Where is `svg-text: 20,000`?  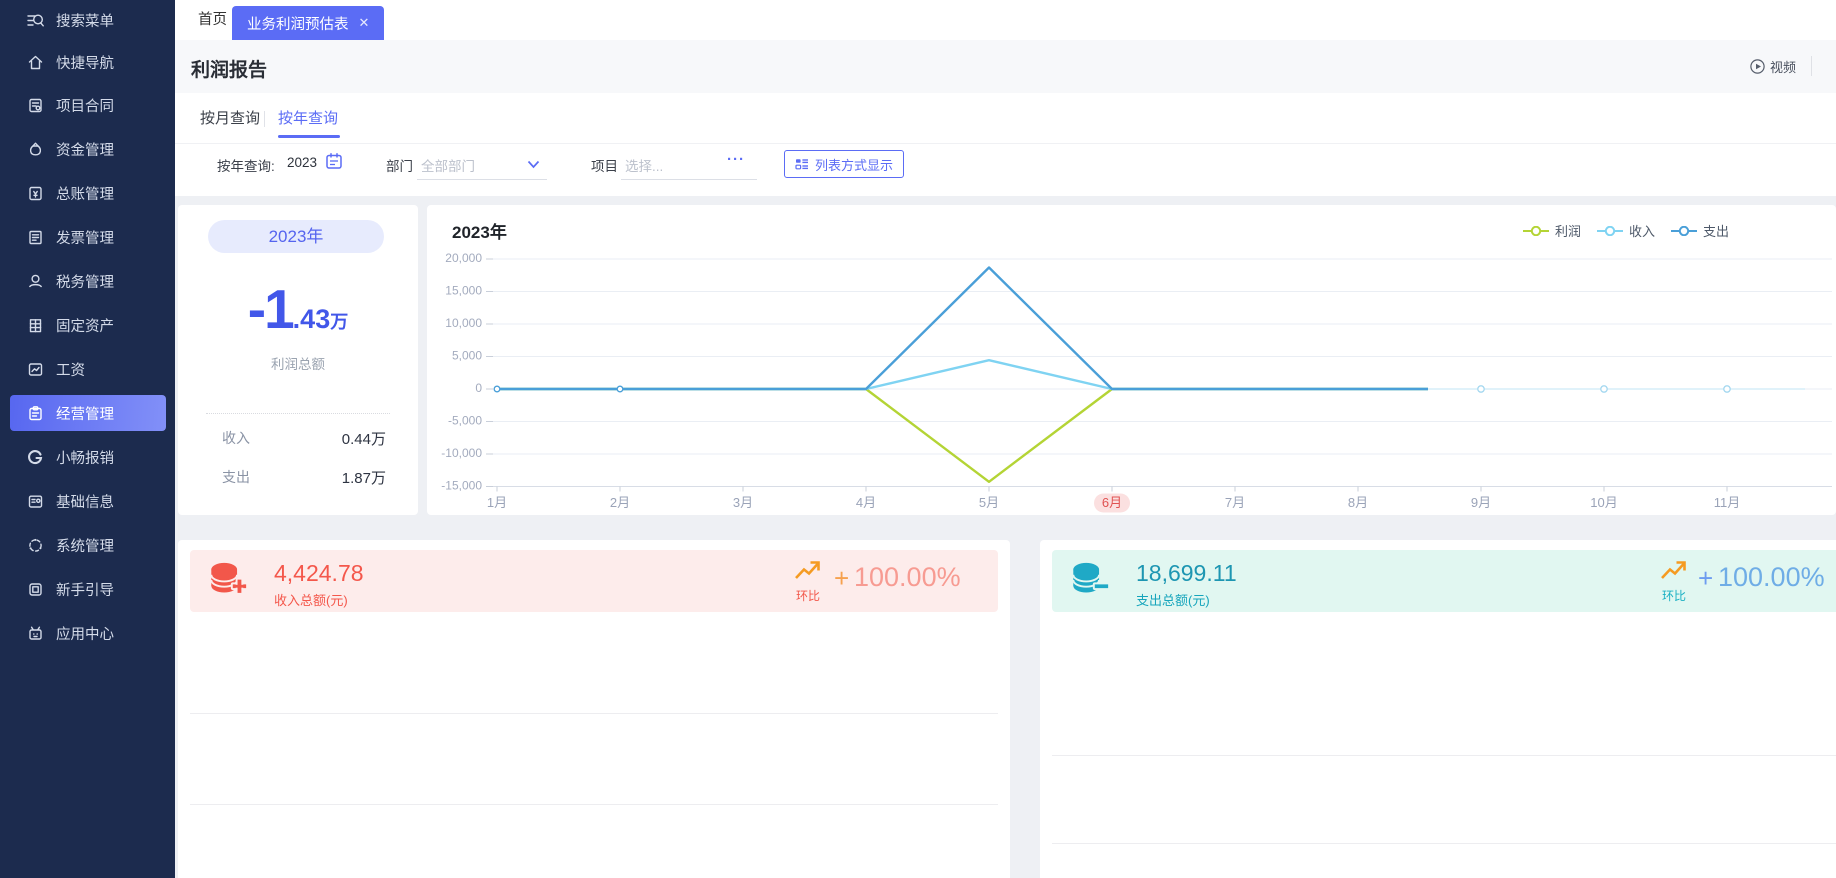
svg-text: 20,000 is located at coordinates (463, 258).